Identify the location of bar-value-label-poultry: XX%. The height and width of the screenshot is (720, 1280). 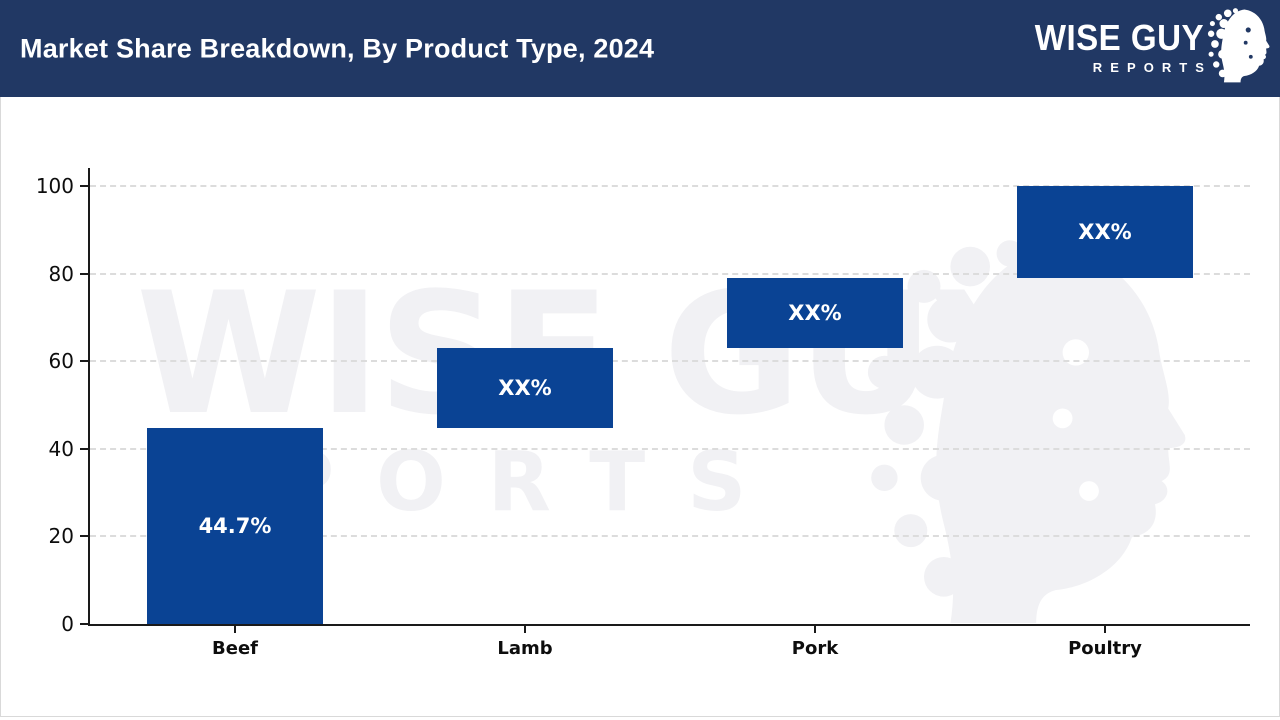
(1105, 231).